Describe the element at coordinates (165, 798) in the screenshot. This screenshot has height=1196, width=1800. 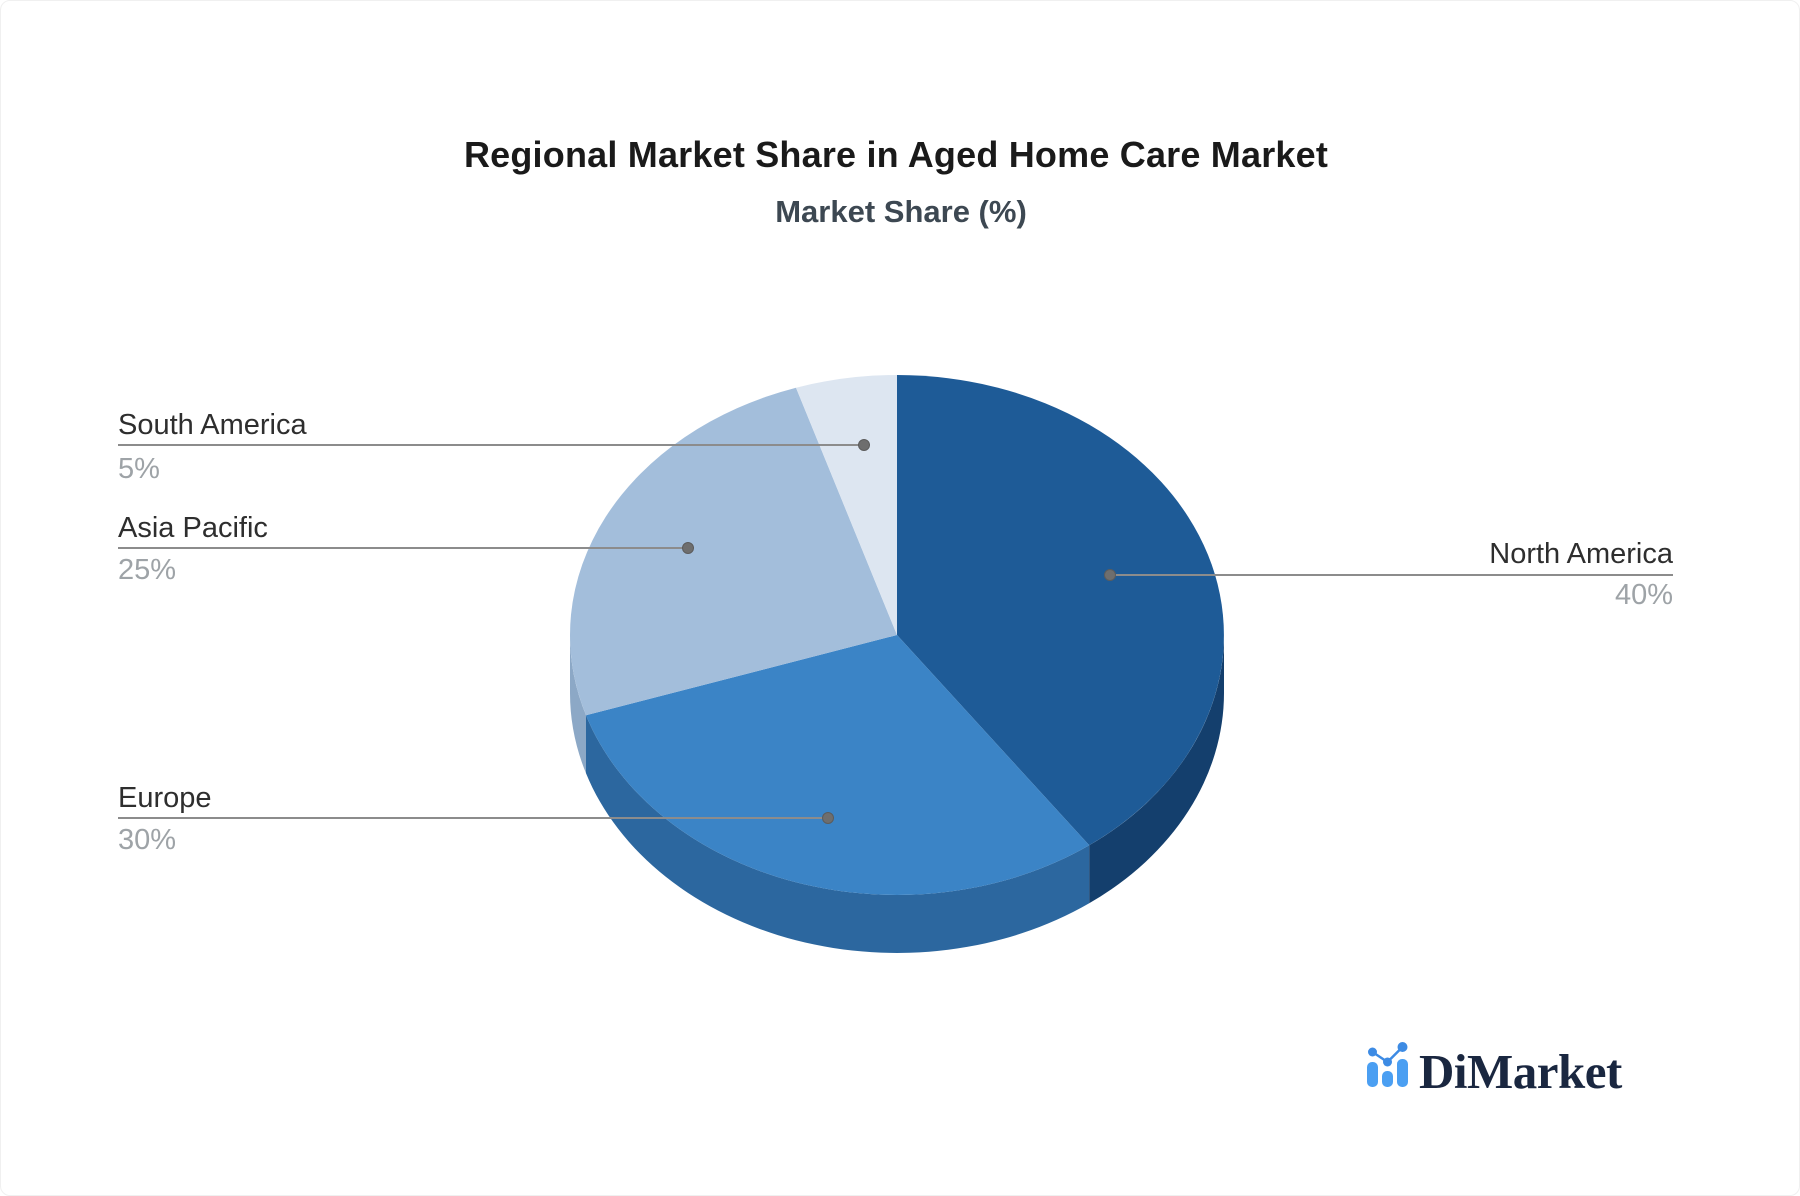
I see `slice-label-europe: Europe` at that location.